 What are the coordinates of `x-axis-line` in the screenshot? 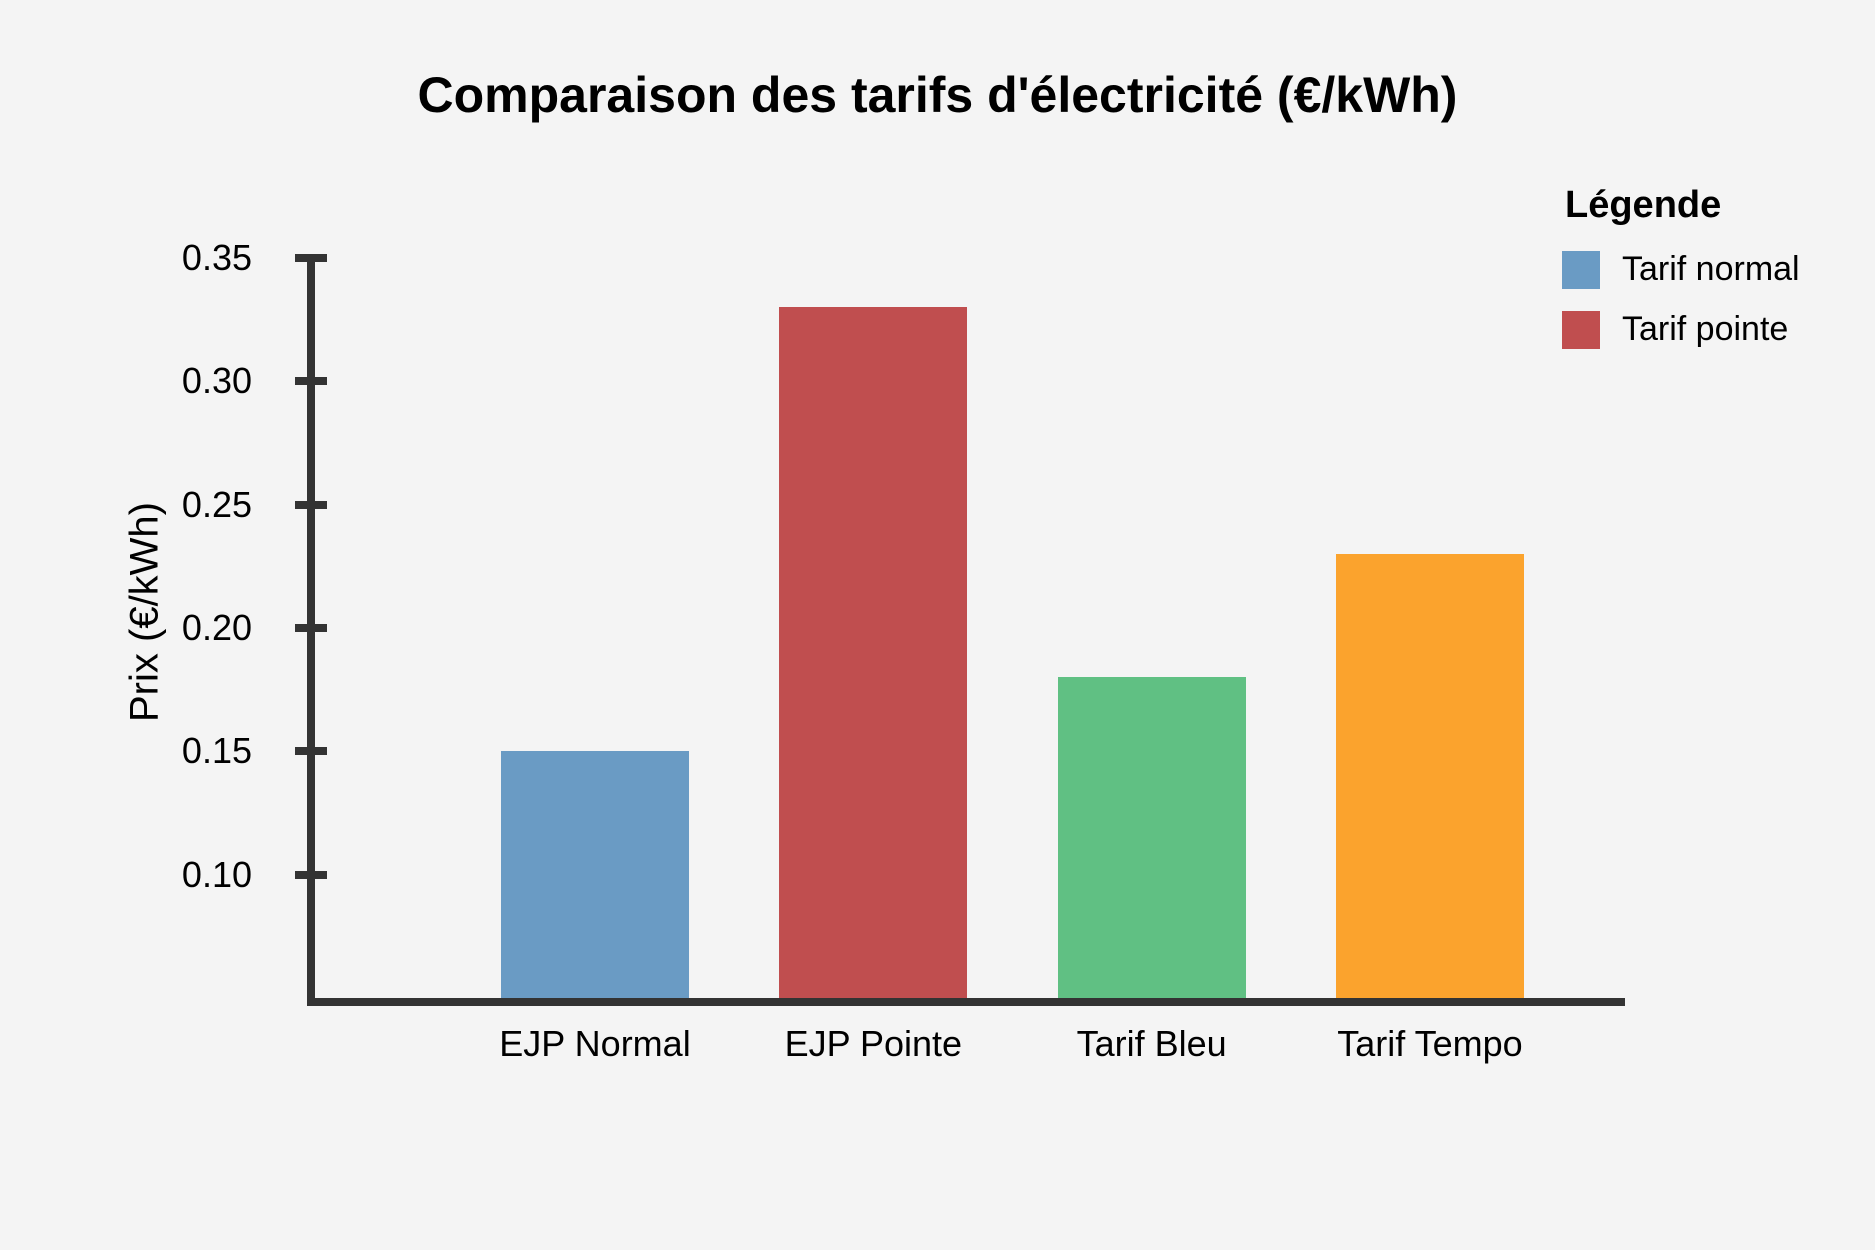 It's located at (966, 1002).